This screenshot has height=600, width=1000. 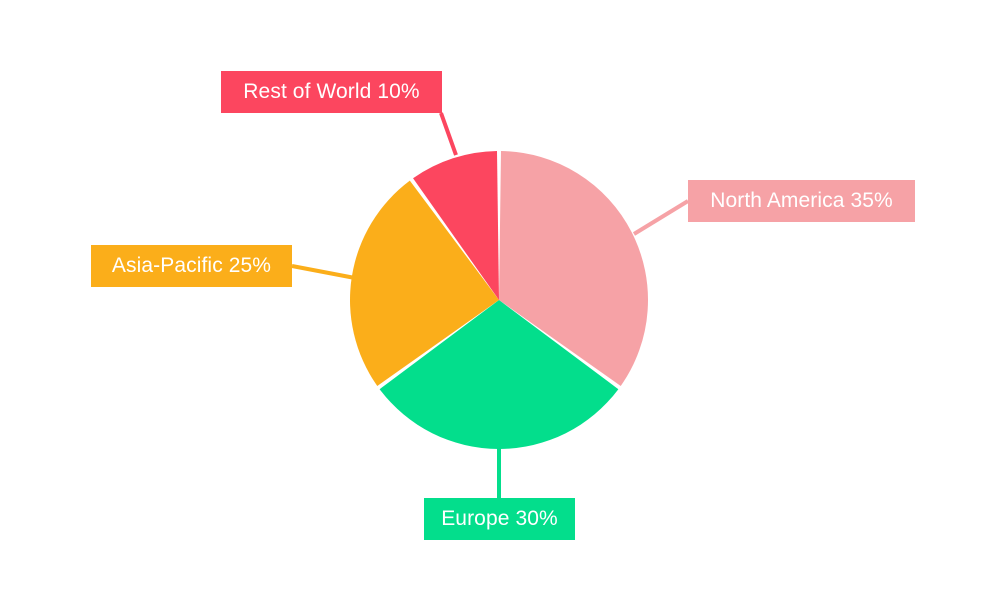 I want to click on pie-slice-europe, so click(x=499, y=375).